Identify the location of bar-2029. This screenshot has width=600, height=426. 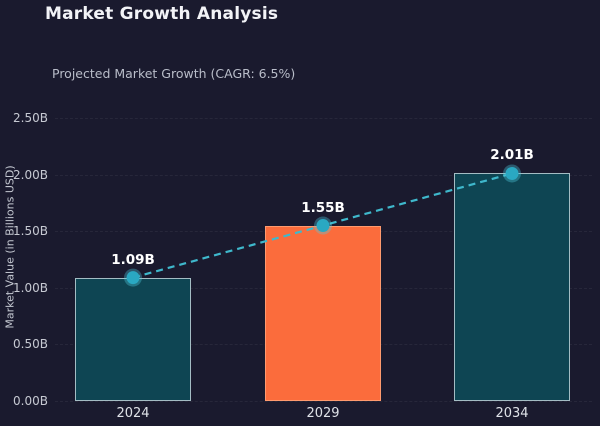
(323, 313).